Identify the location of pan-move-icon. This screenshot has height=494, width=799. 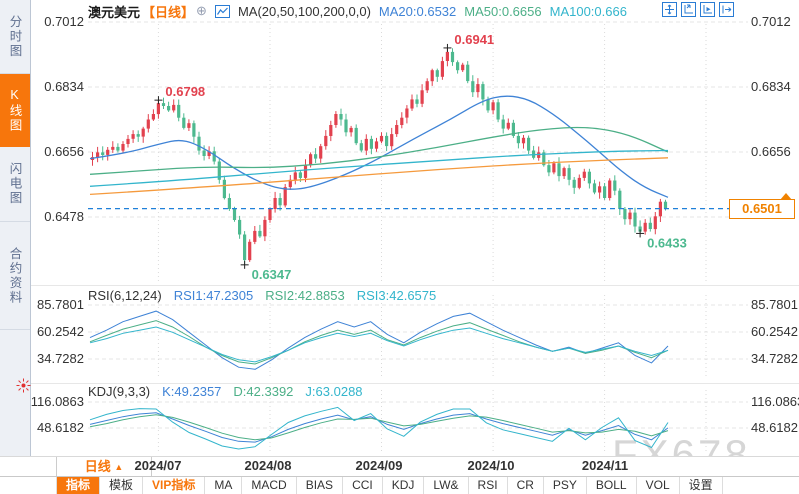
(669, 9).